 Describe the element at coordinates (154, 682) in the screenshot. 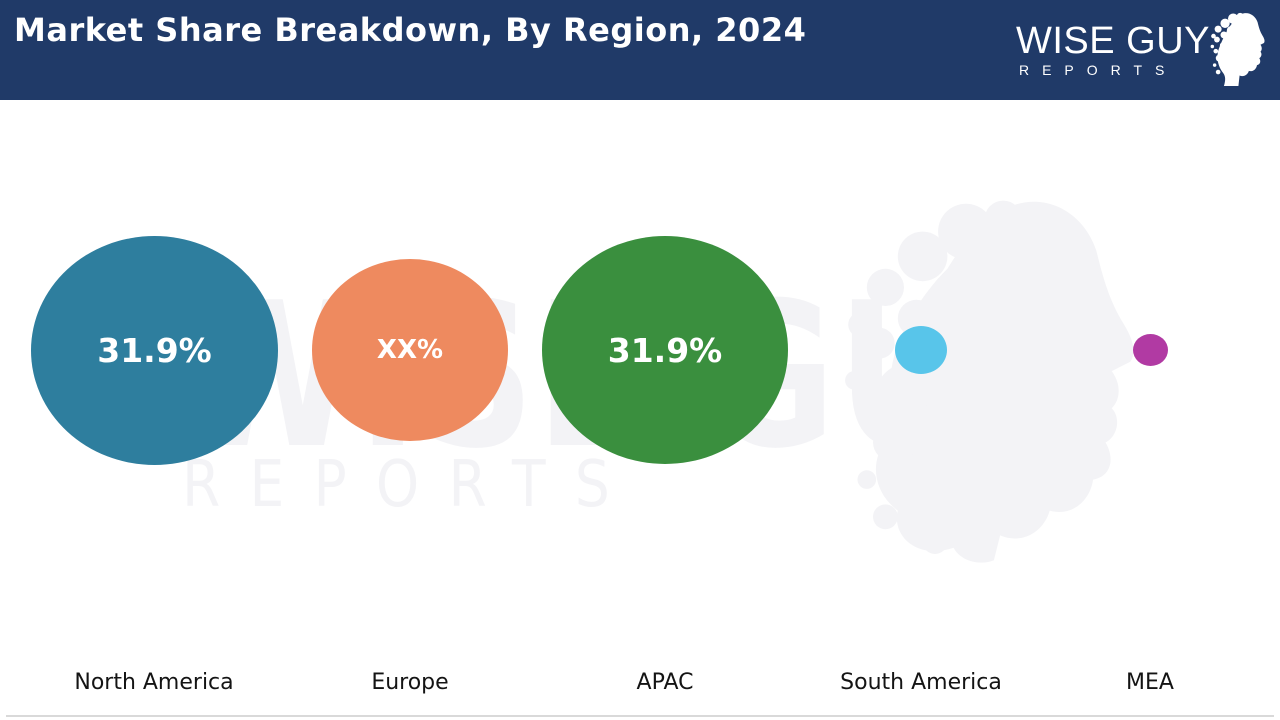

I see `category-label-north-america: North America` at that location.